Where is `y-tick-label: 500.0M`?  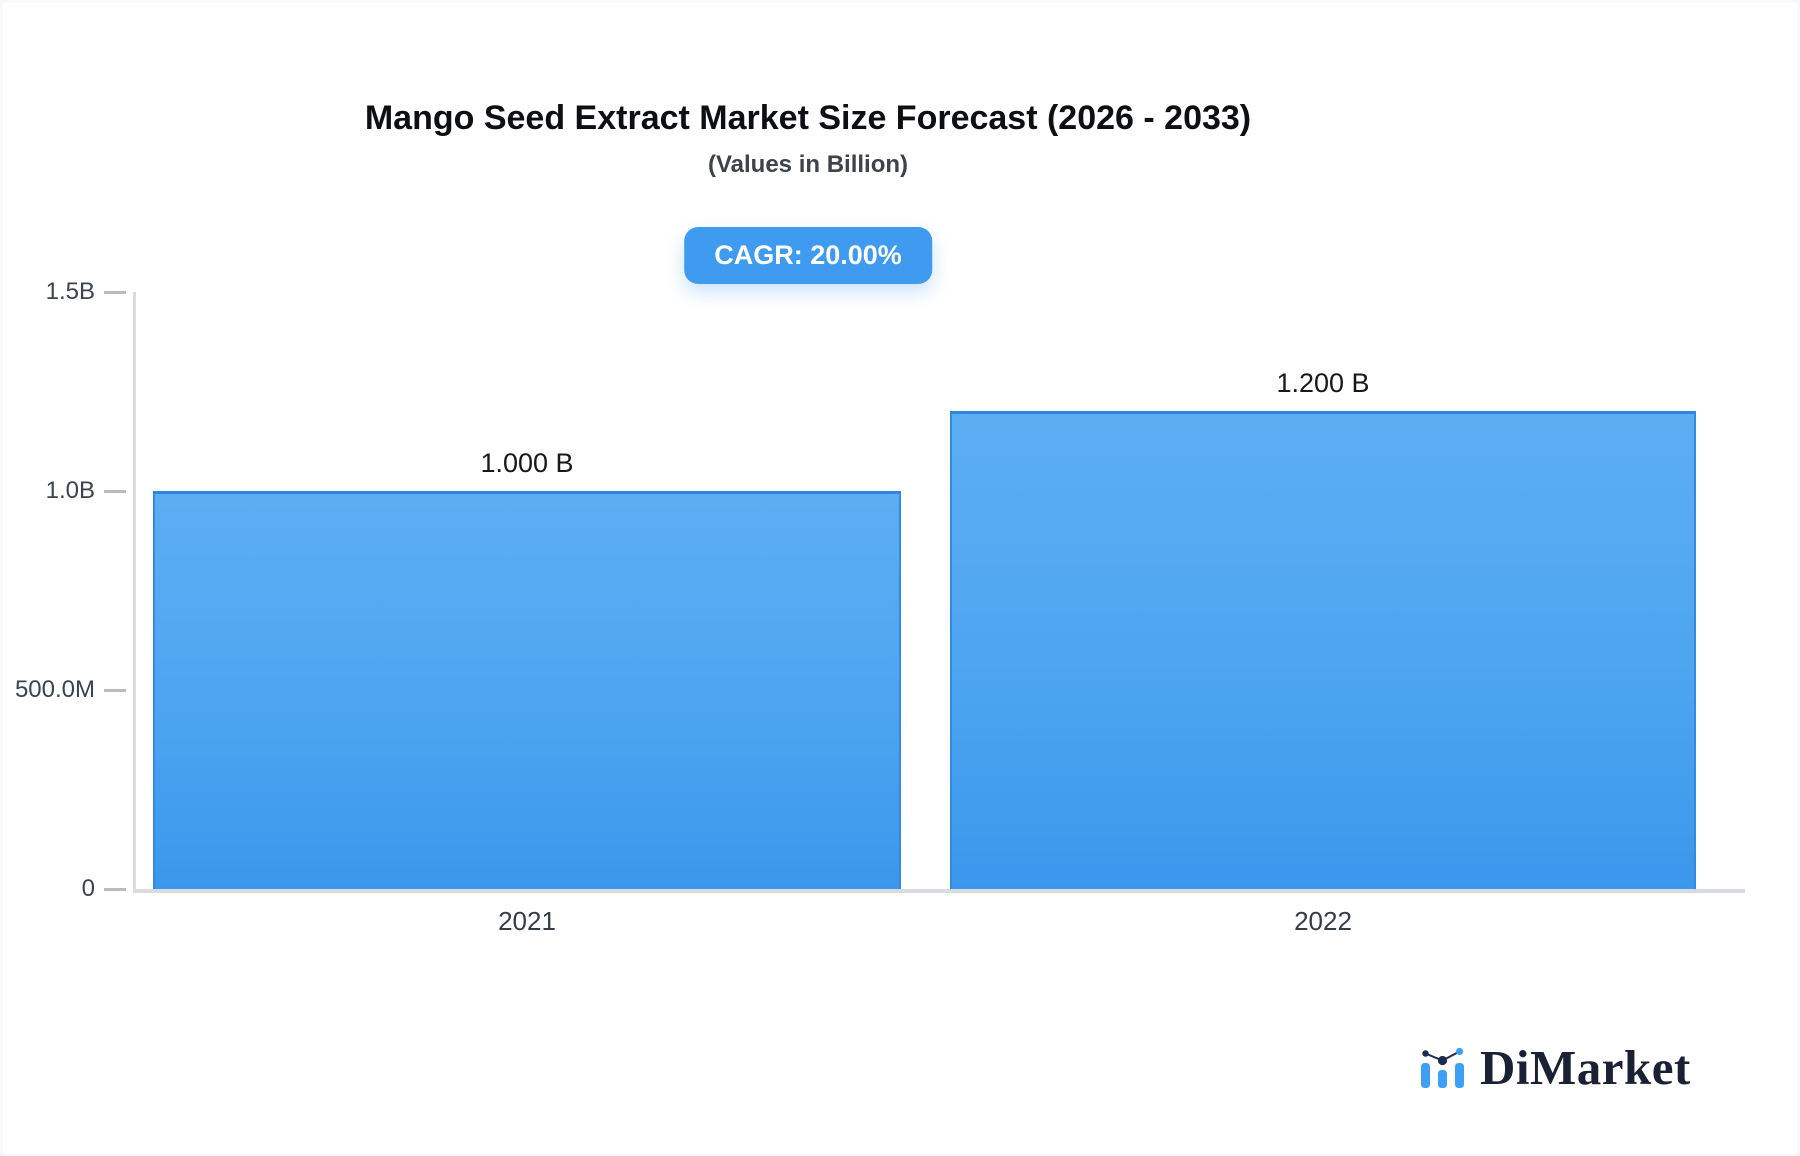
y-tick-label: 500.0M is located at coordinates (54, 689).